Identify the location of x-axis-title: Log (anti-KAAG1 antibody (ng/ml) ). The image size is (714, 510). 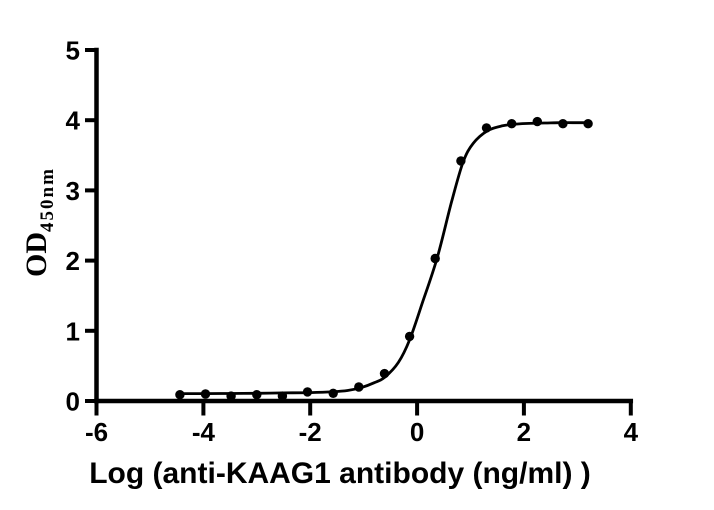
(340, 473).